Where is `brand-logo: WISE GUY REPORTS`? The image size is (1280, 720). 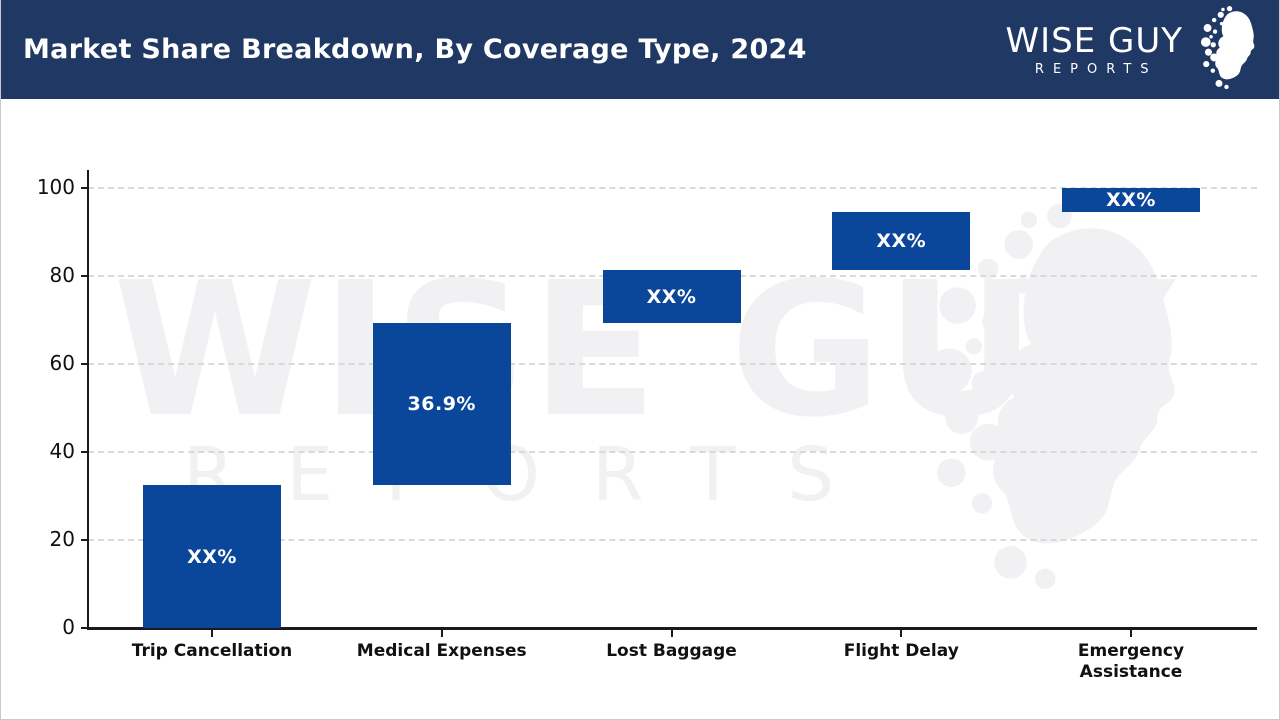 brand-logo: WISE GUY REPORTS is located at coordinates (1139, 50).